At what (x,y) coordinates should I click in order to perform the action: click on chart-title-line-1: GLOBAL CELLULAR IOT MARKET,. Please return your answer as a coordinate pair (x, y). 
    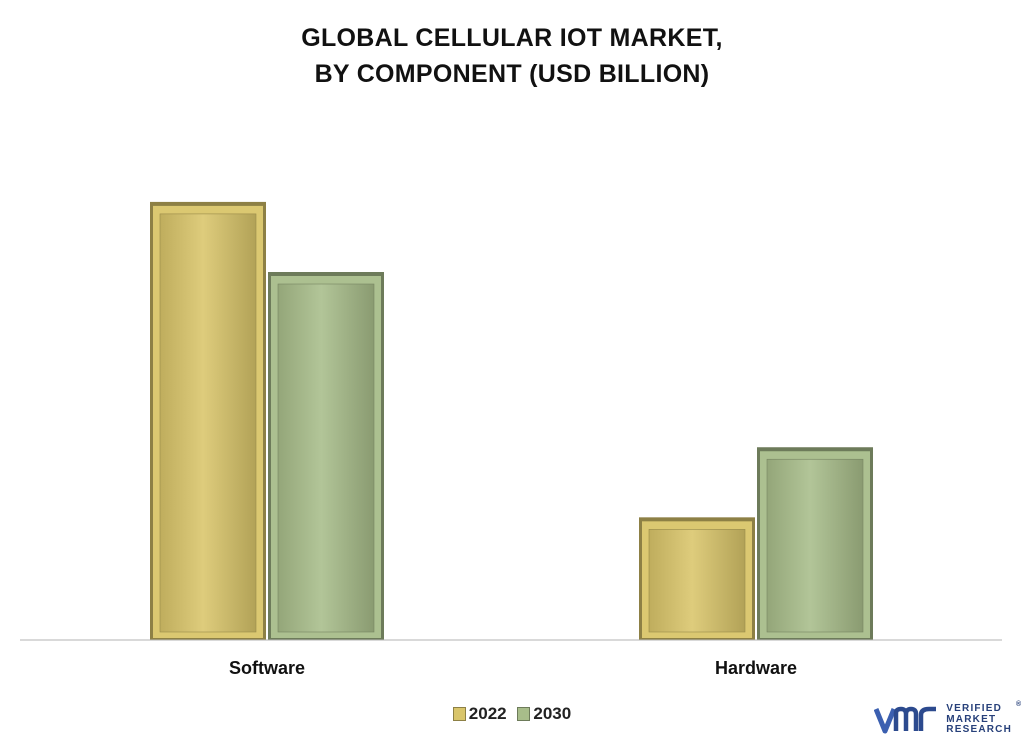
    Looking at the image, I should click on (512, 38).